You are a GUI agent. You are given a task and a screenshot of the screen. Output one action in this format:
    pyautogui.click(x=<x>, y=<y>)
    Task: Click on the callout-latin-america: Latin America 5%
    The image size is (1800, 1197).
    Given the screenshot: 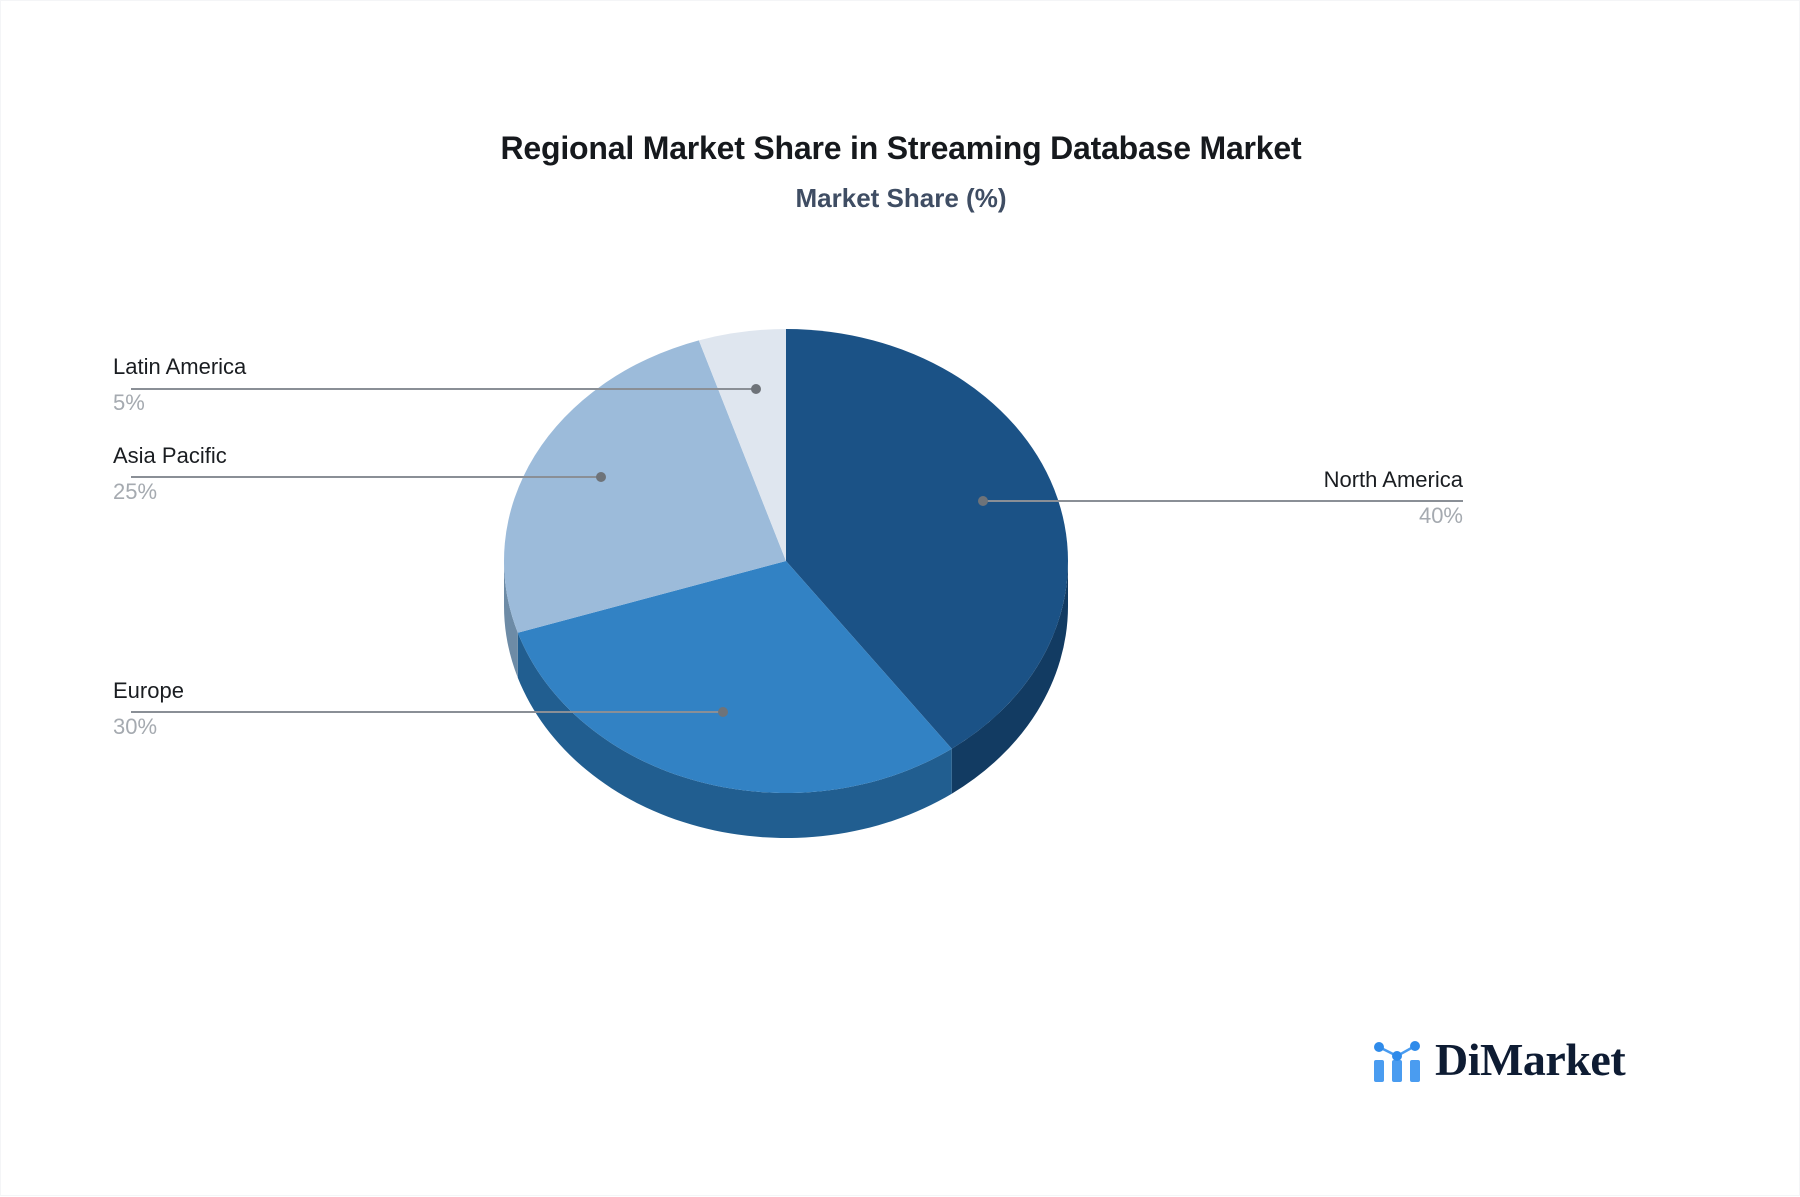 What is the action you would take?
    pyautogui.click(x=179, y=384)
    